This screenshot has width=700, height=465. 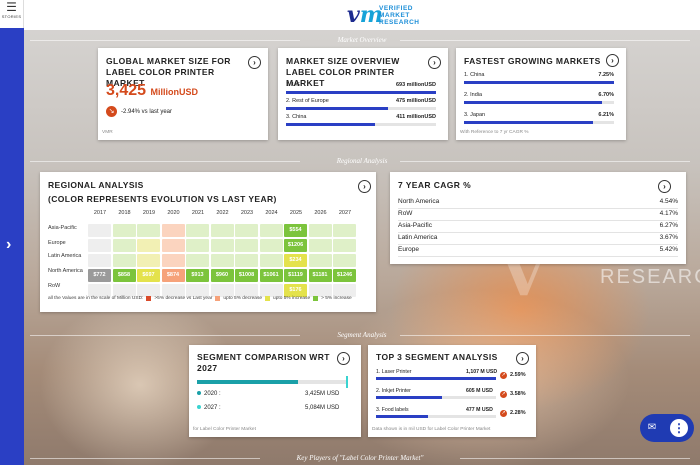 I want to click on footnote: for Label Color Printer Market, so click(x=224, y=429).